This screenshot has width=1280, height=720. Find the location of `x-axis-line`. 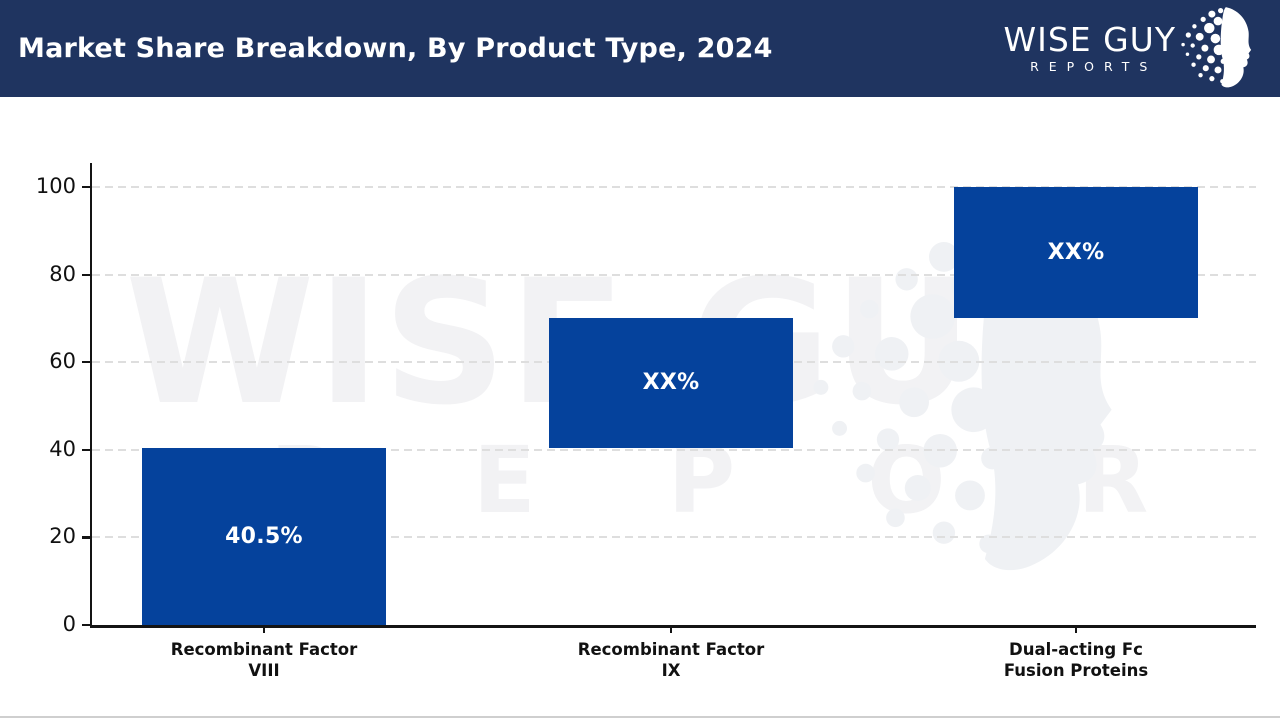

x-axis-line is located at coordinates (673, 626).